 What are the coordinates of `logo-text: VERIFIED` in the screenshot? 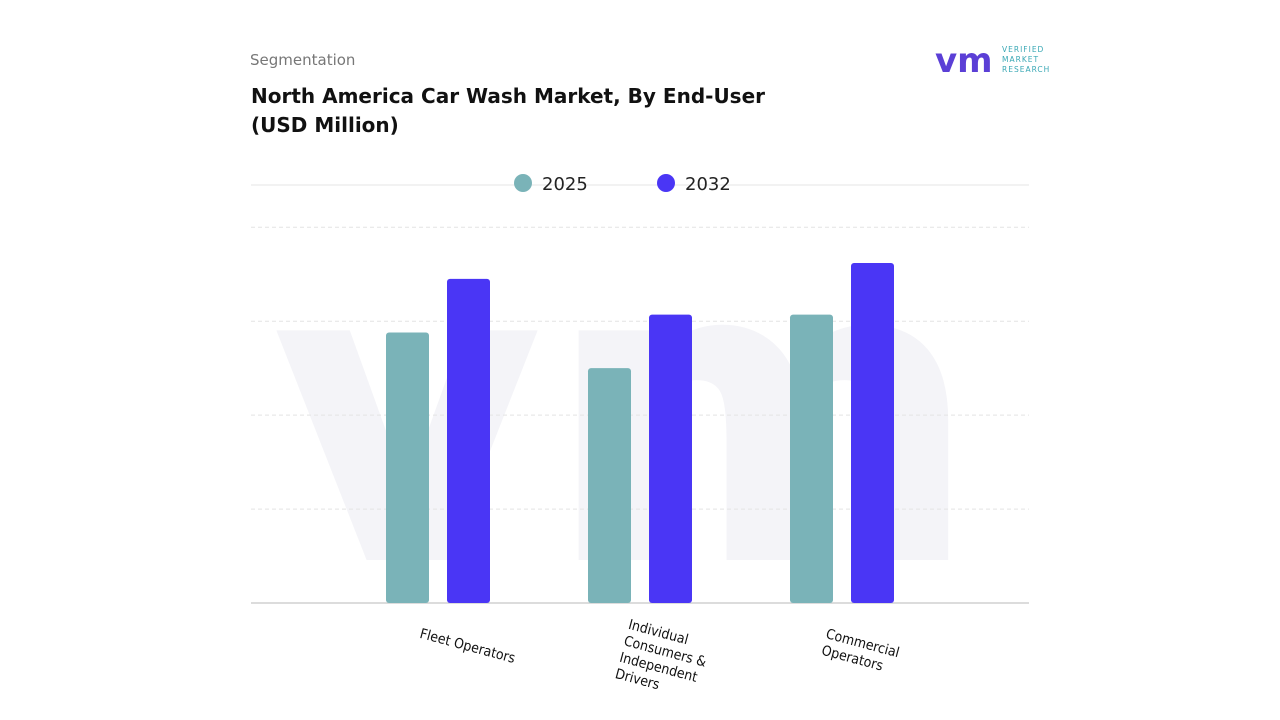 It's located at (1023, 49).